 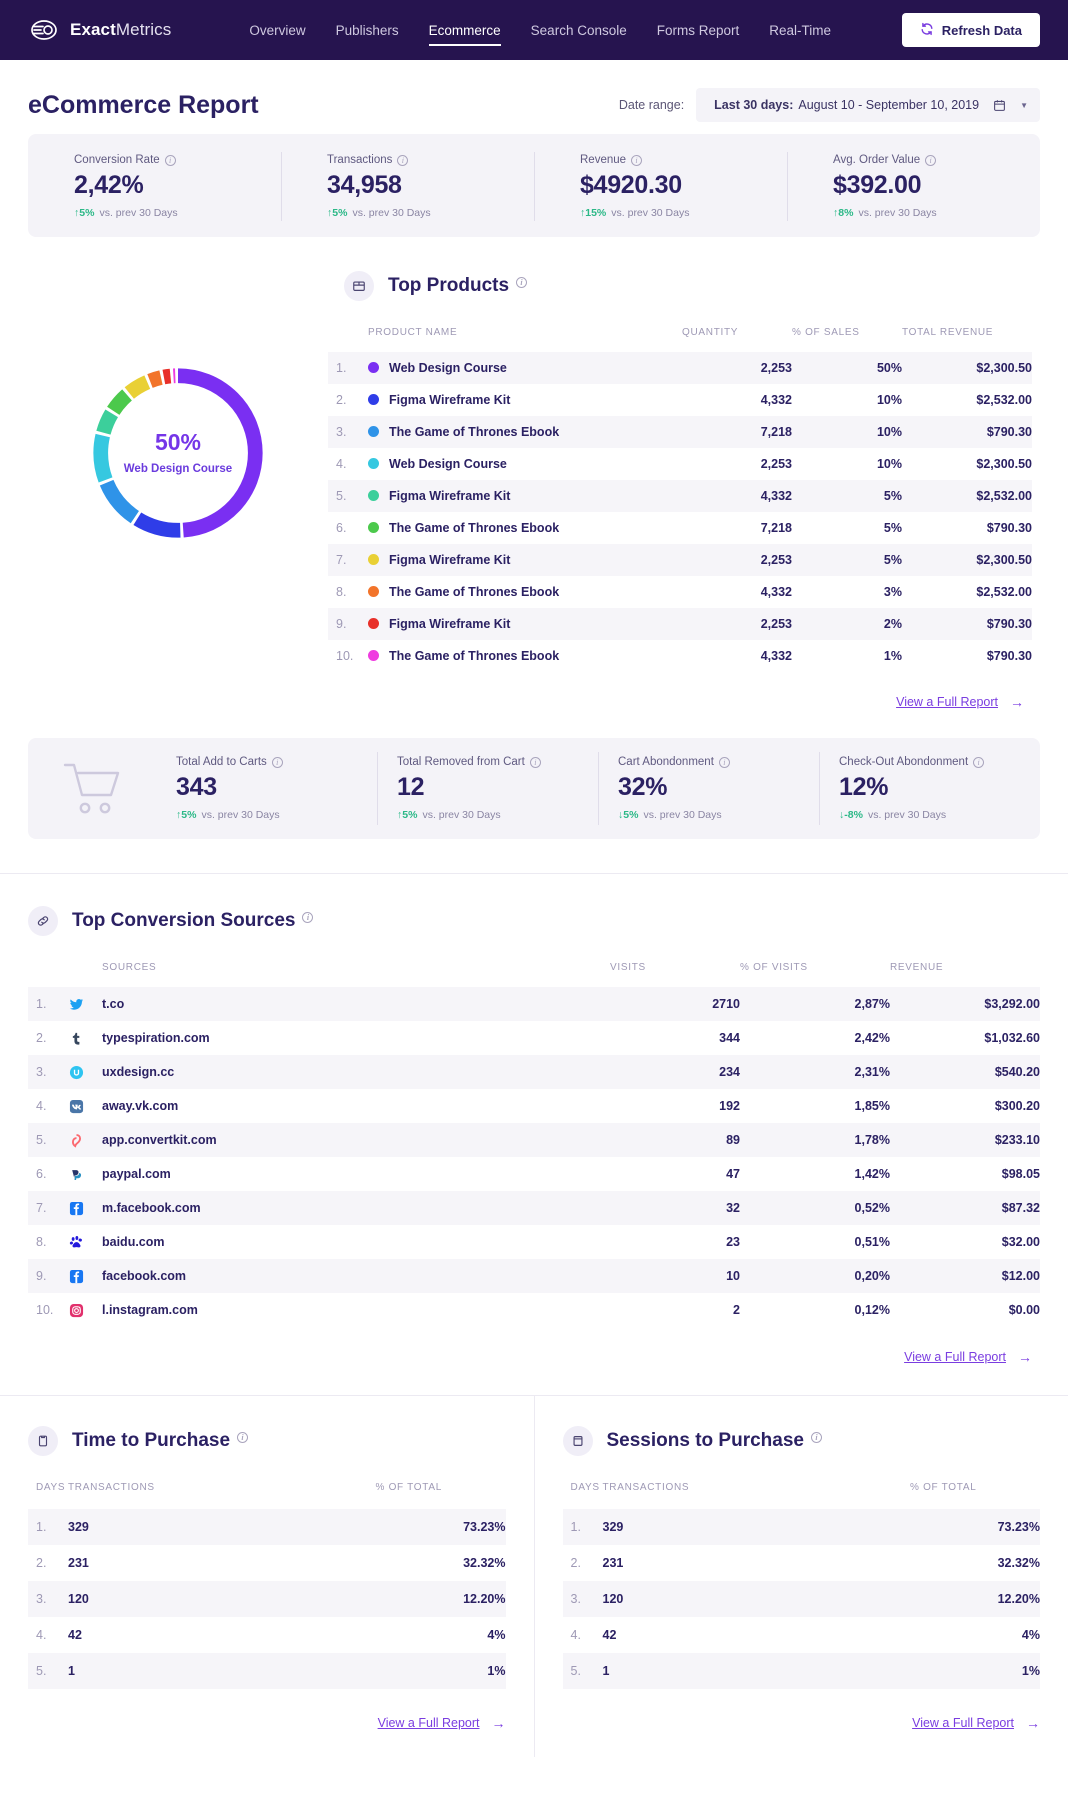 What do you see at coordinates (534, 286) in the screenshot?
I see `top-products-header: Top Products i` at bounding box center [534, 286].